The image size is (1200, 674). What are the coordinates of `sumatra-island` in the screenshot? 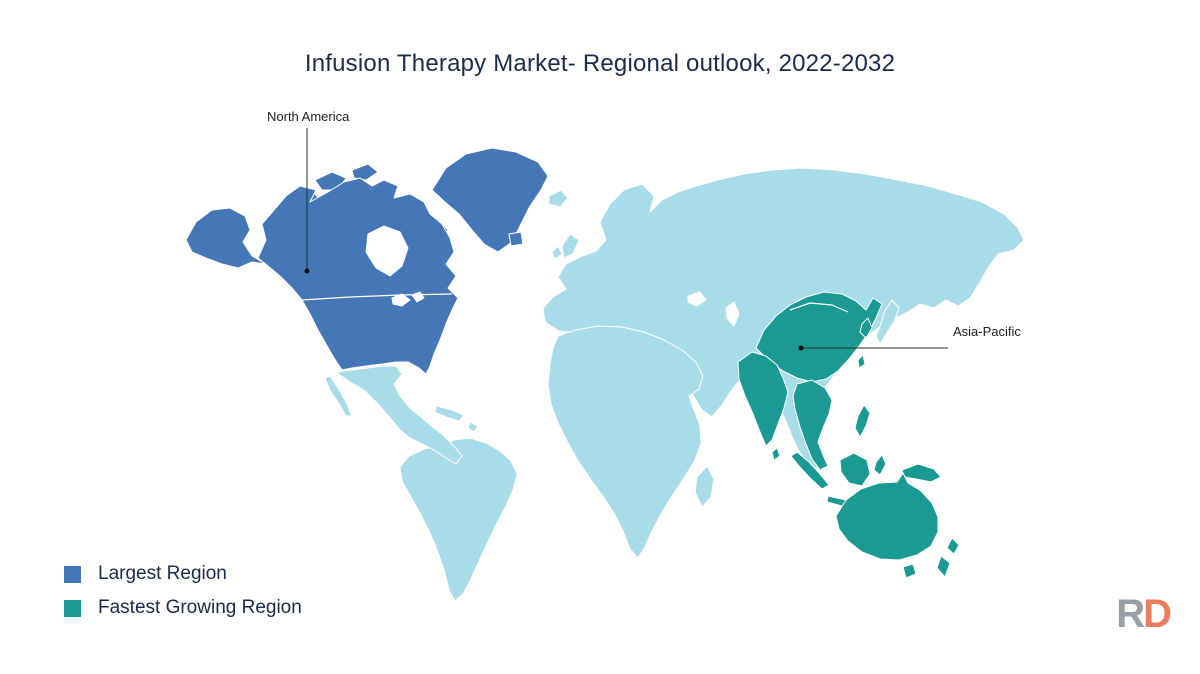 It's located at (810, 470).